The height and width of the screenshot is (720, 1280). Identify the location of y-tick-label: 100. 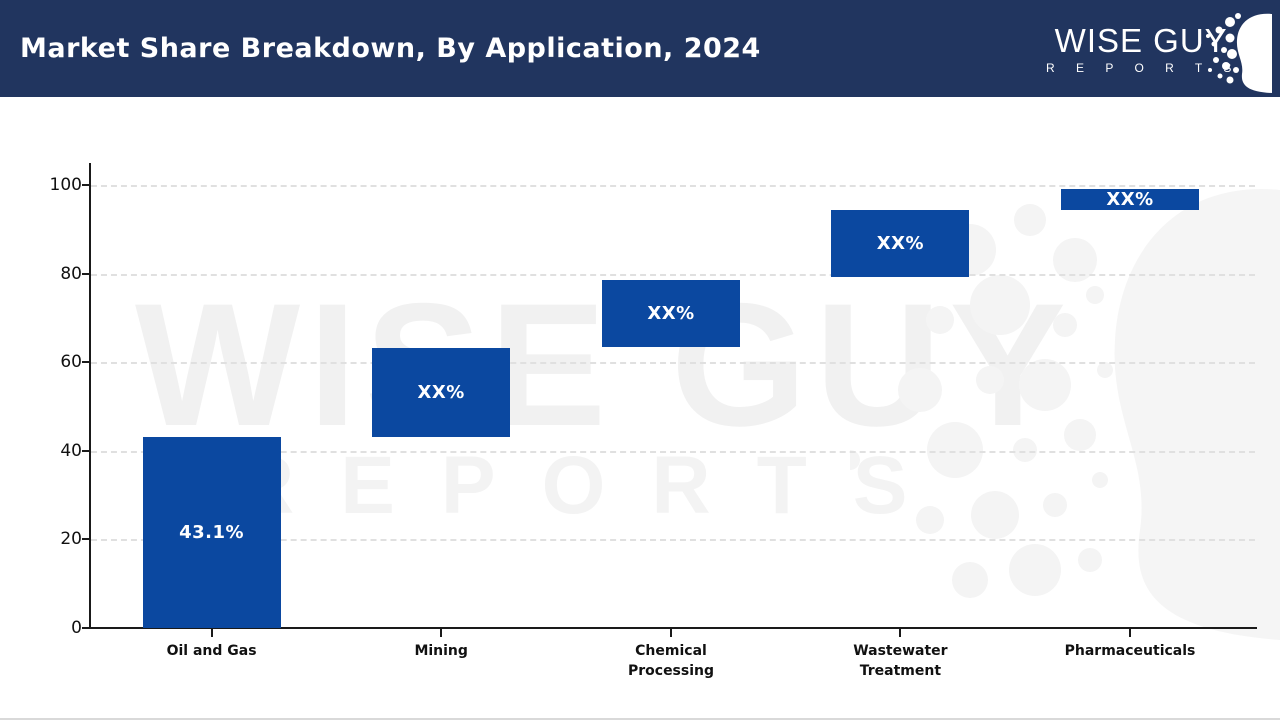
(65, 185).